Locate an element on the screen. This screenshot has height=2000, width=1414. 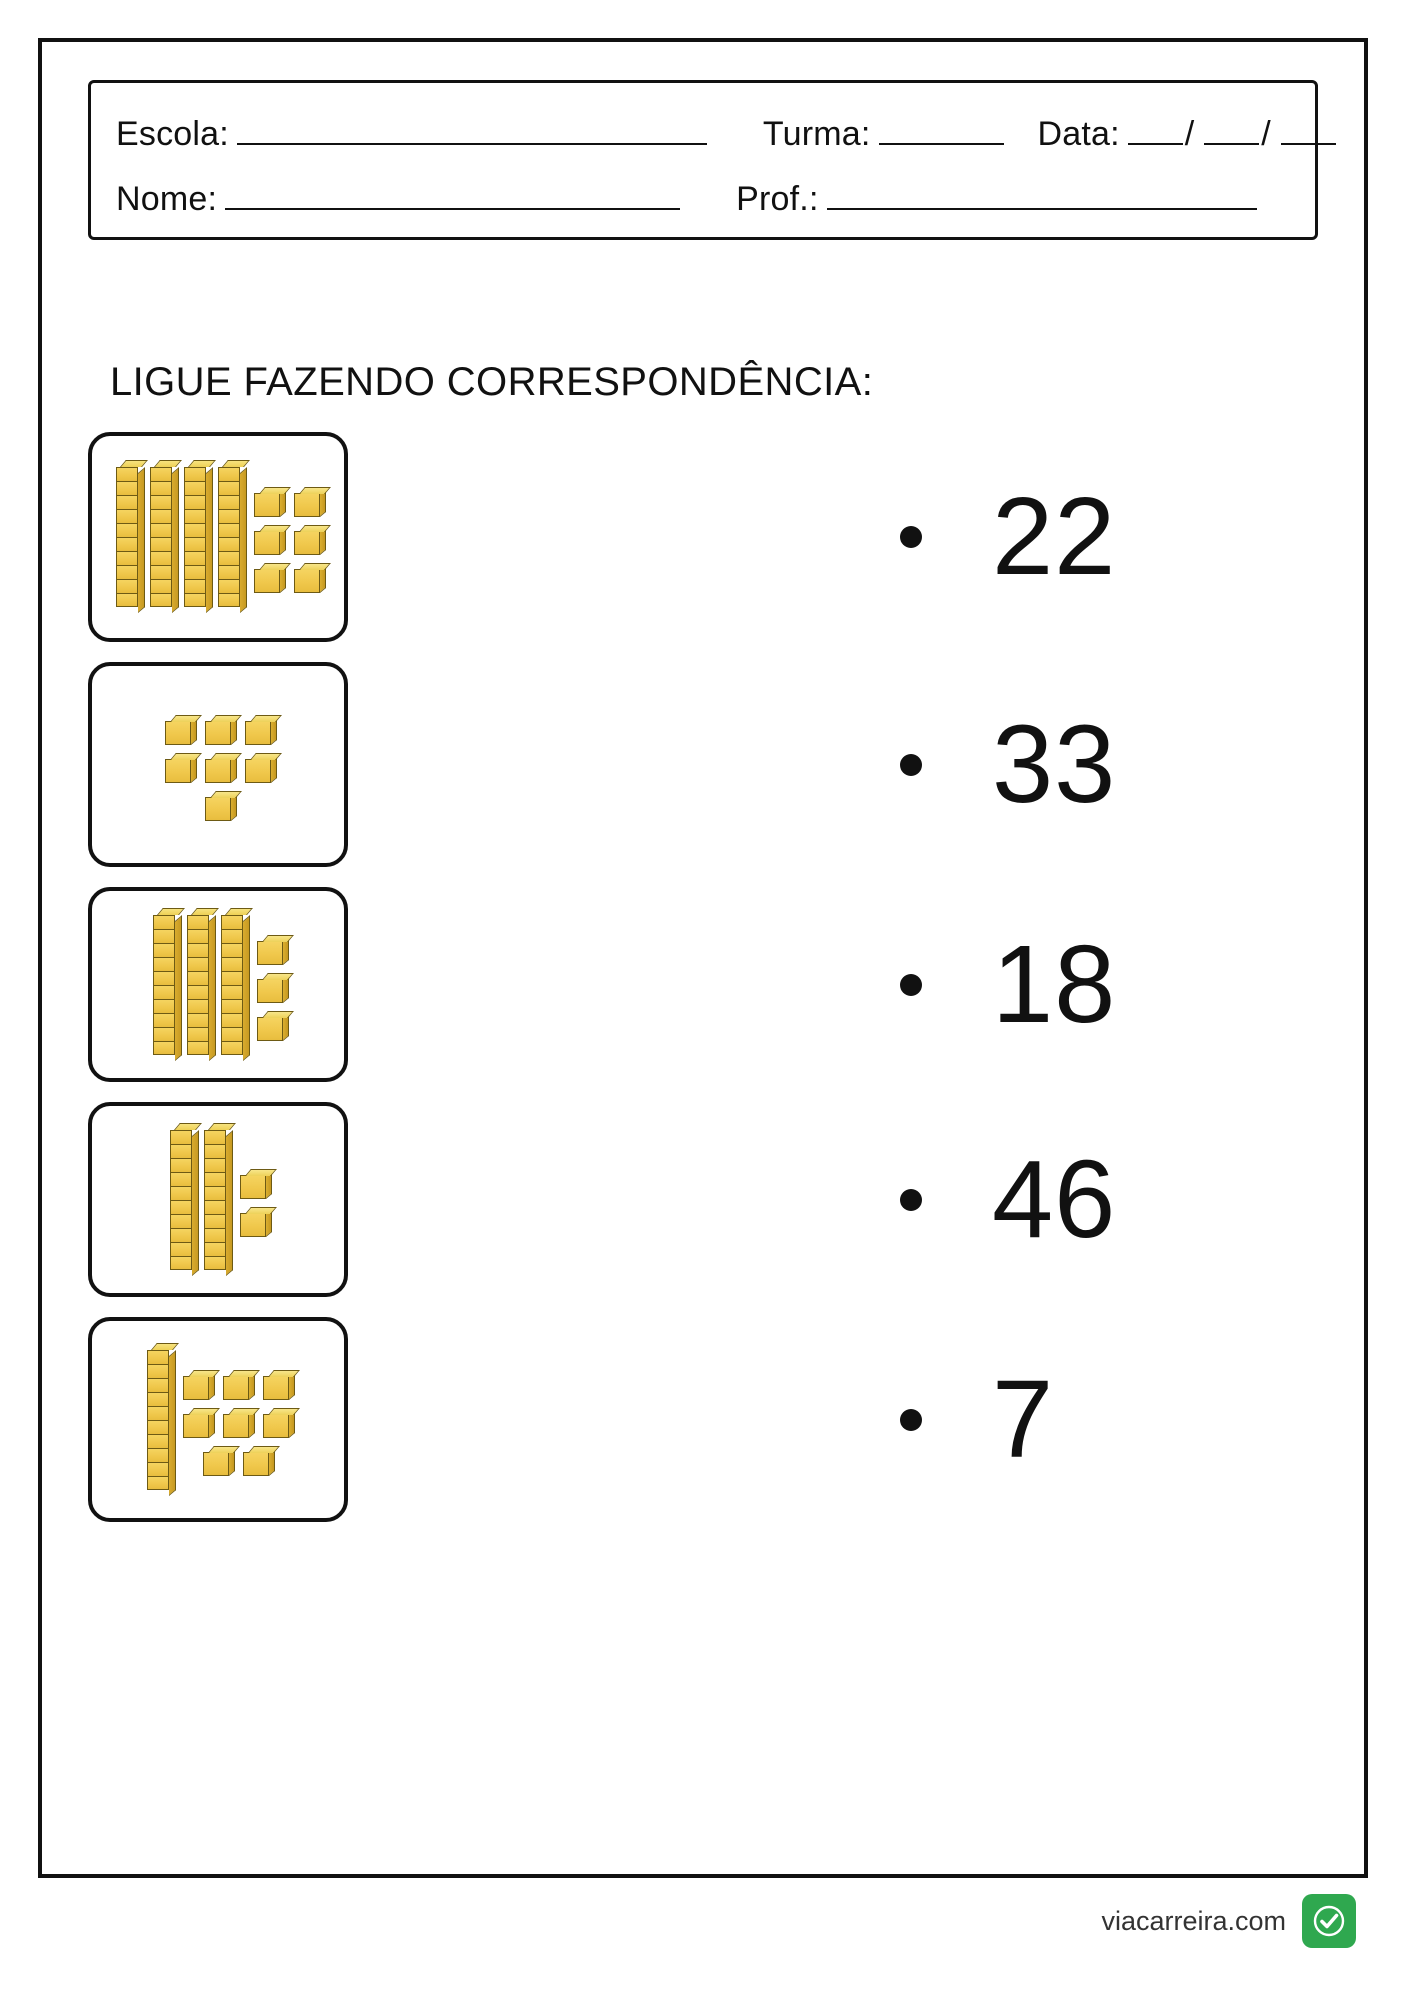
number-label: 22 is located at coordinates (1054, 536).